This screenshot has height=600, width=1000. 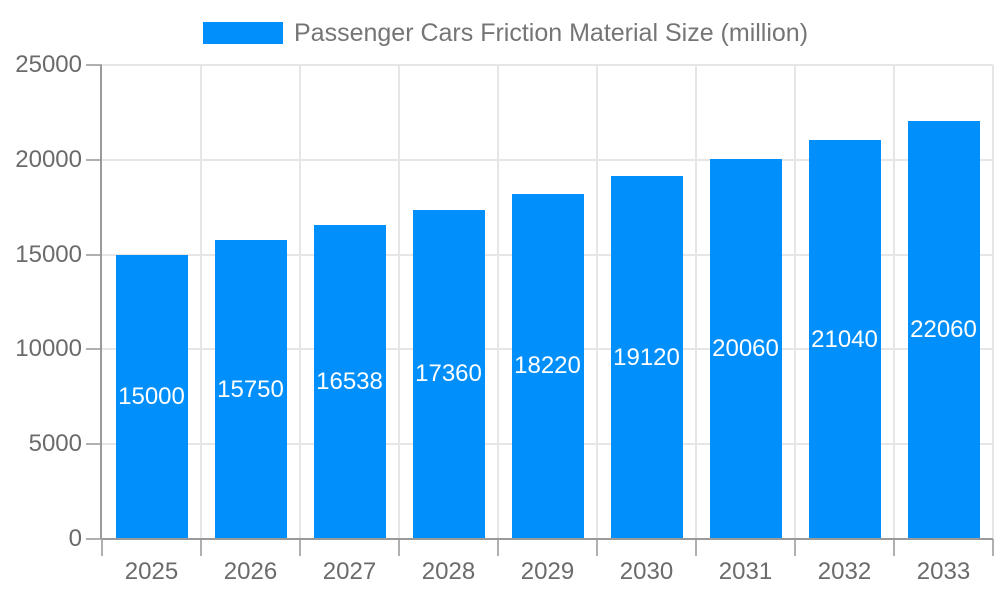 I want to click on bar-2026, so click(x=250, y=389).